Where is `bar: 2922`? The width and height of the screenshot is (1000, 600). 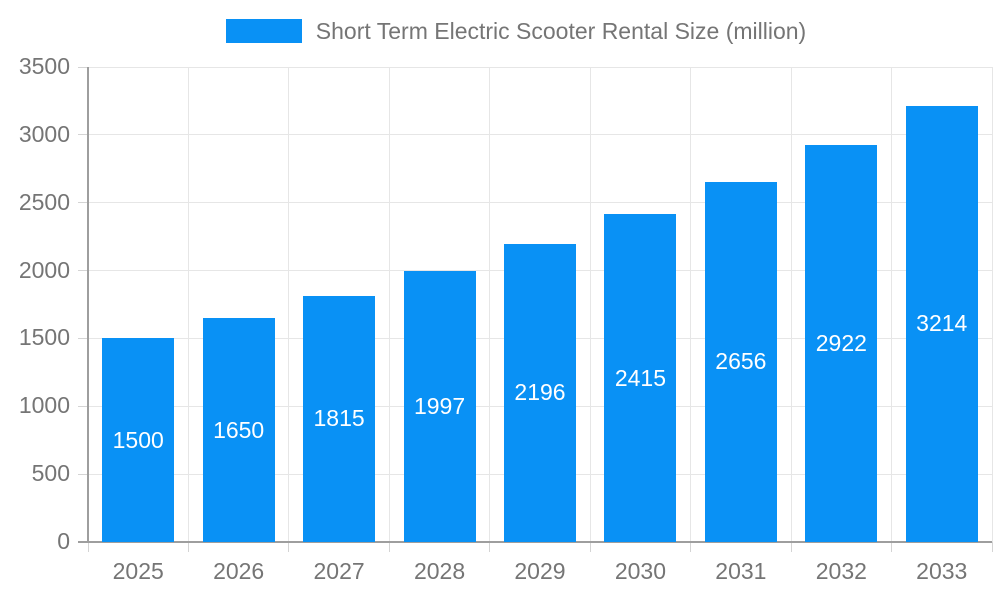 bar: 2922 is located at coordinates (841, 343).